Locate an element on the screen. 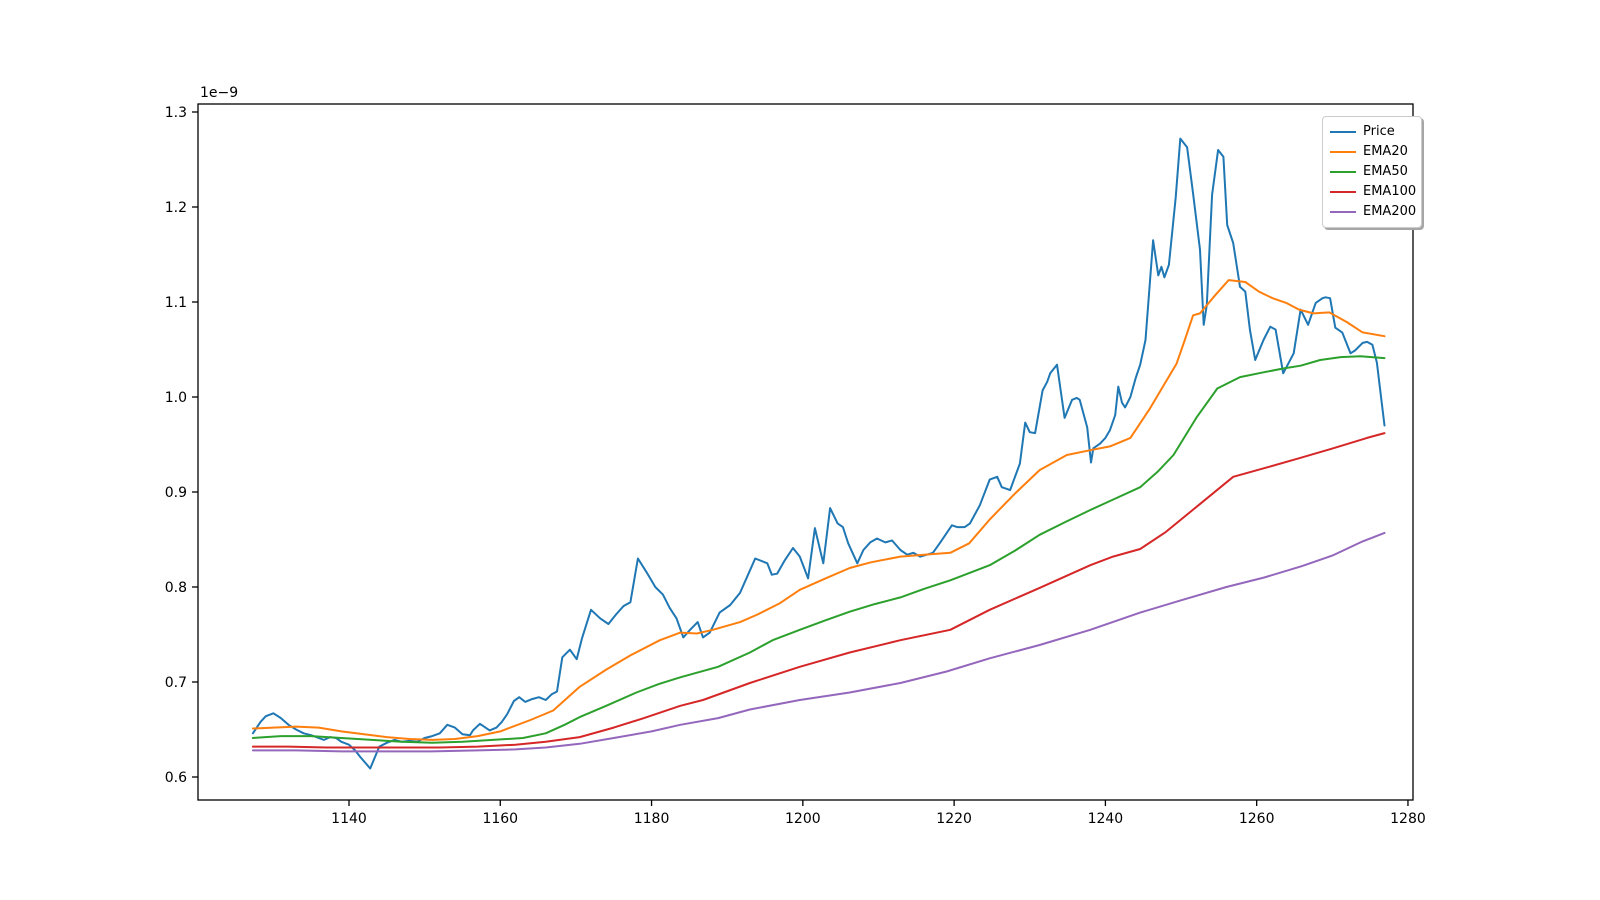 The image size is (1600, 900). x-tick-label: 1160 is located at coordinates (500, 819).